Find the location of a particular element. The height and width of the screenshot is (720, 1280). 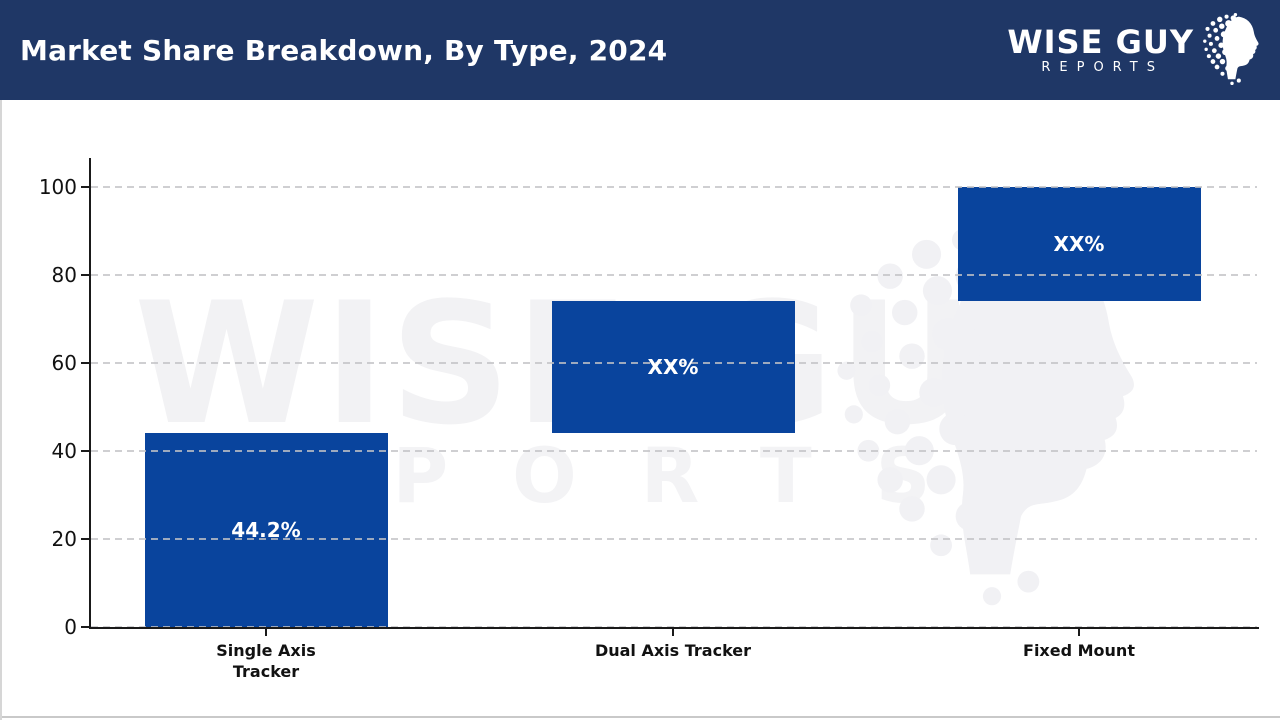

y-tick-label: 100 is located at coordinates (57, 187).